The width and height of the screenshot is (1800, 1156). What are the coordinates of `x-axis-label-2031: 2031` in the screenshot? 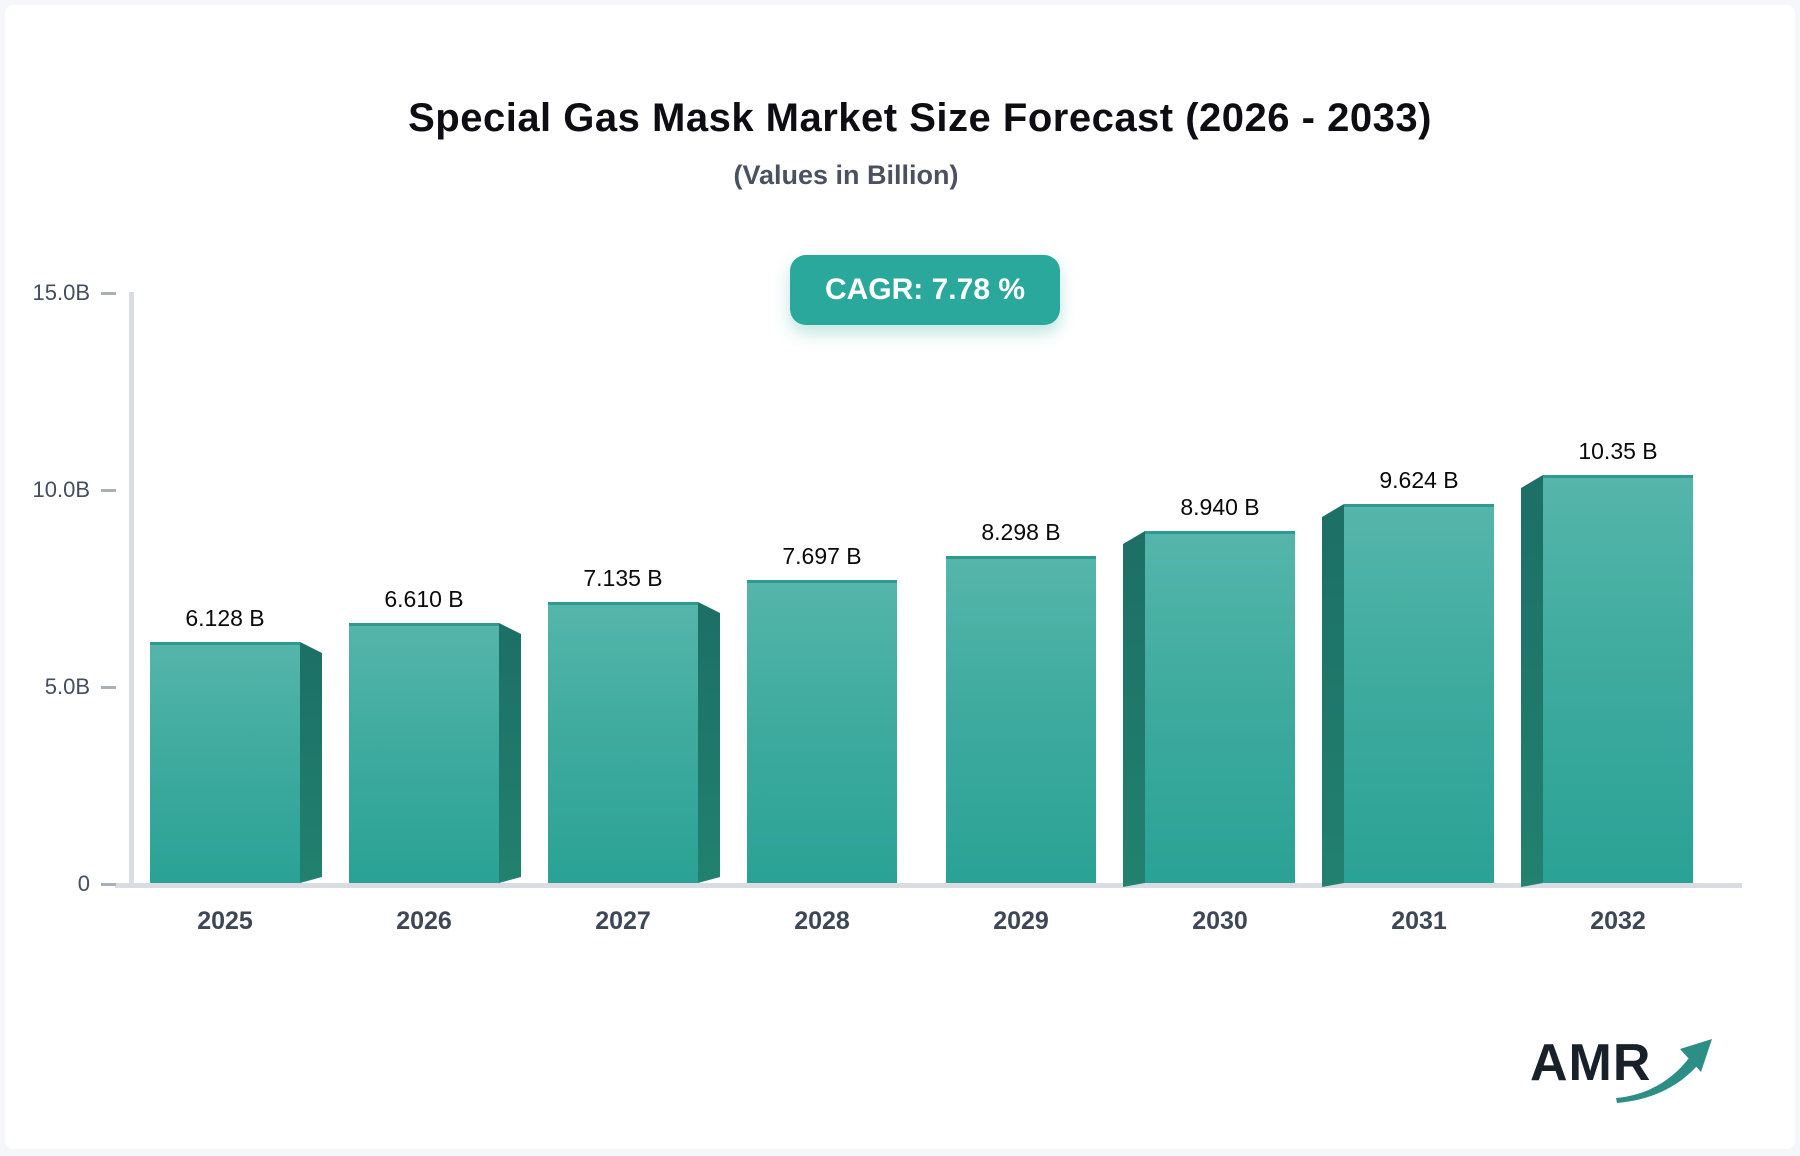 It's located at (1419, 921).